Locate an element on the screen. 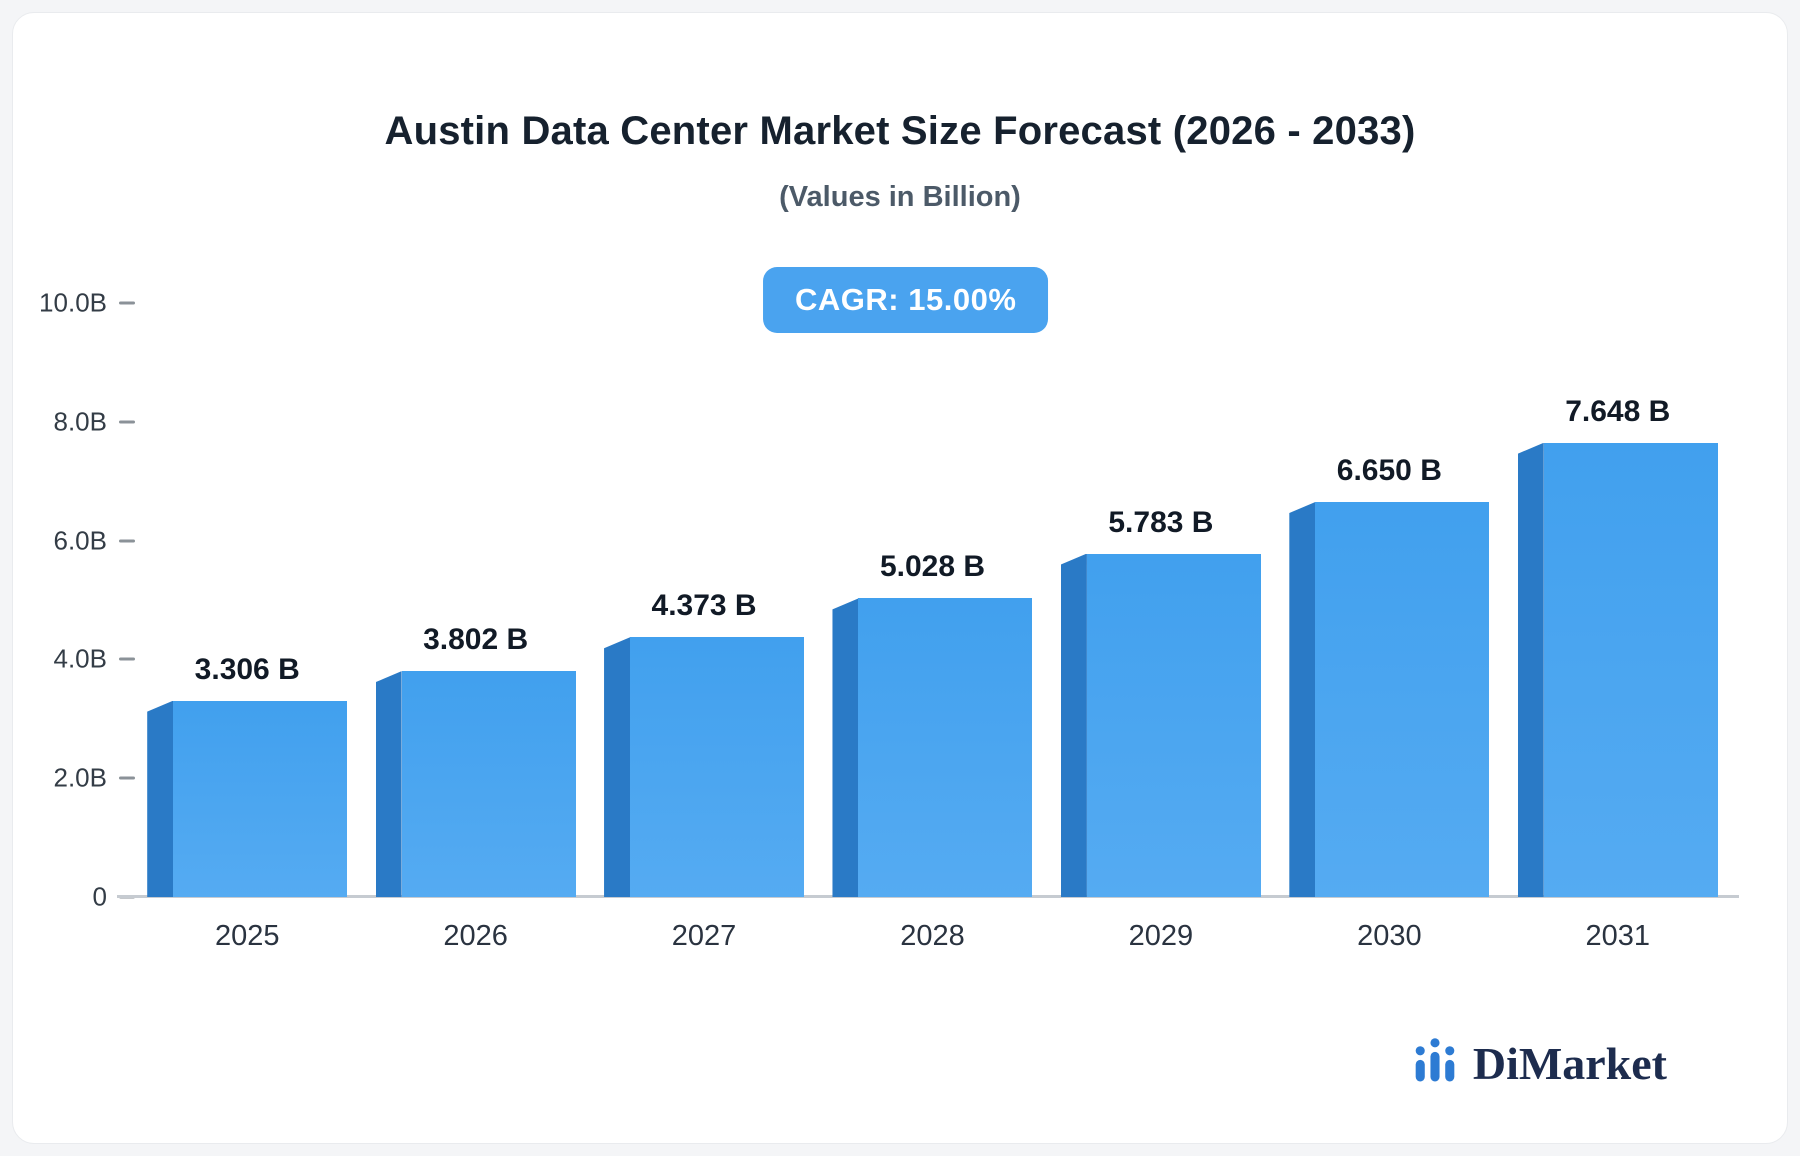 The image size is (1800, 1156). bar-2030 is located at coordinates (1389, 699).